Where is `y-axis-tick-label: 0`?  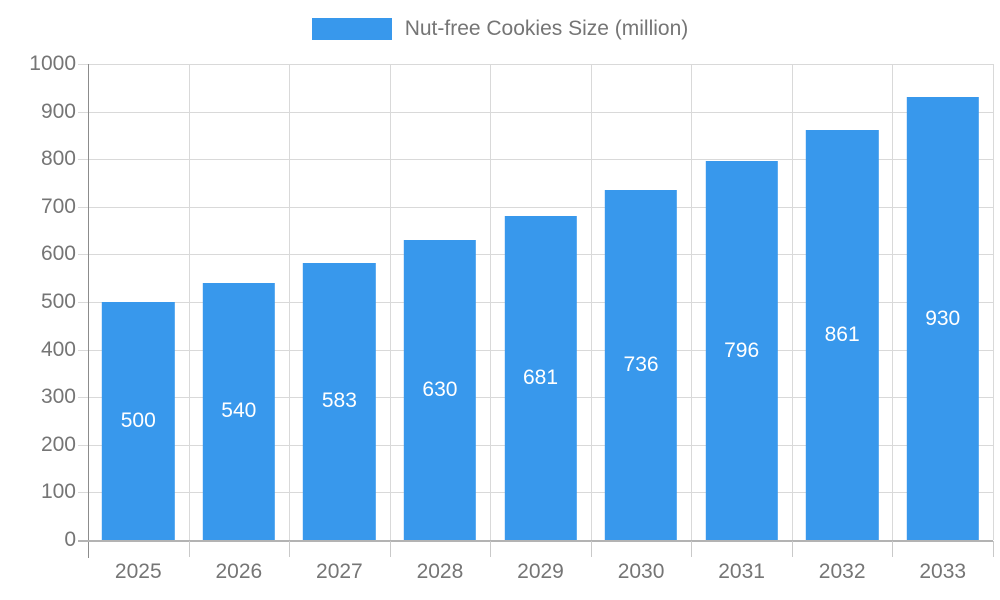
y-axis-tick-label: 0 is located at coordinates (70, 539).